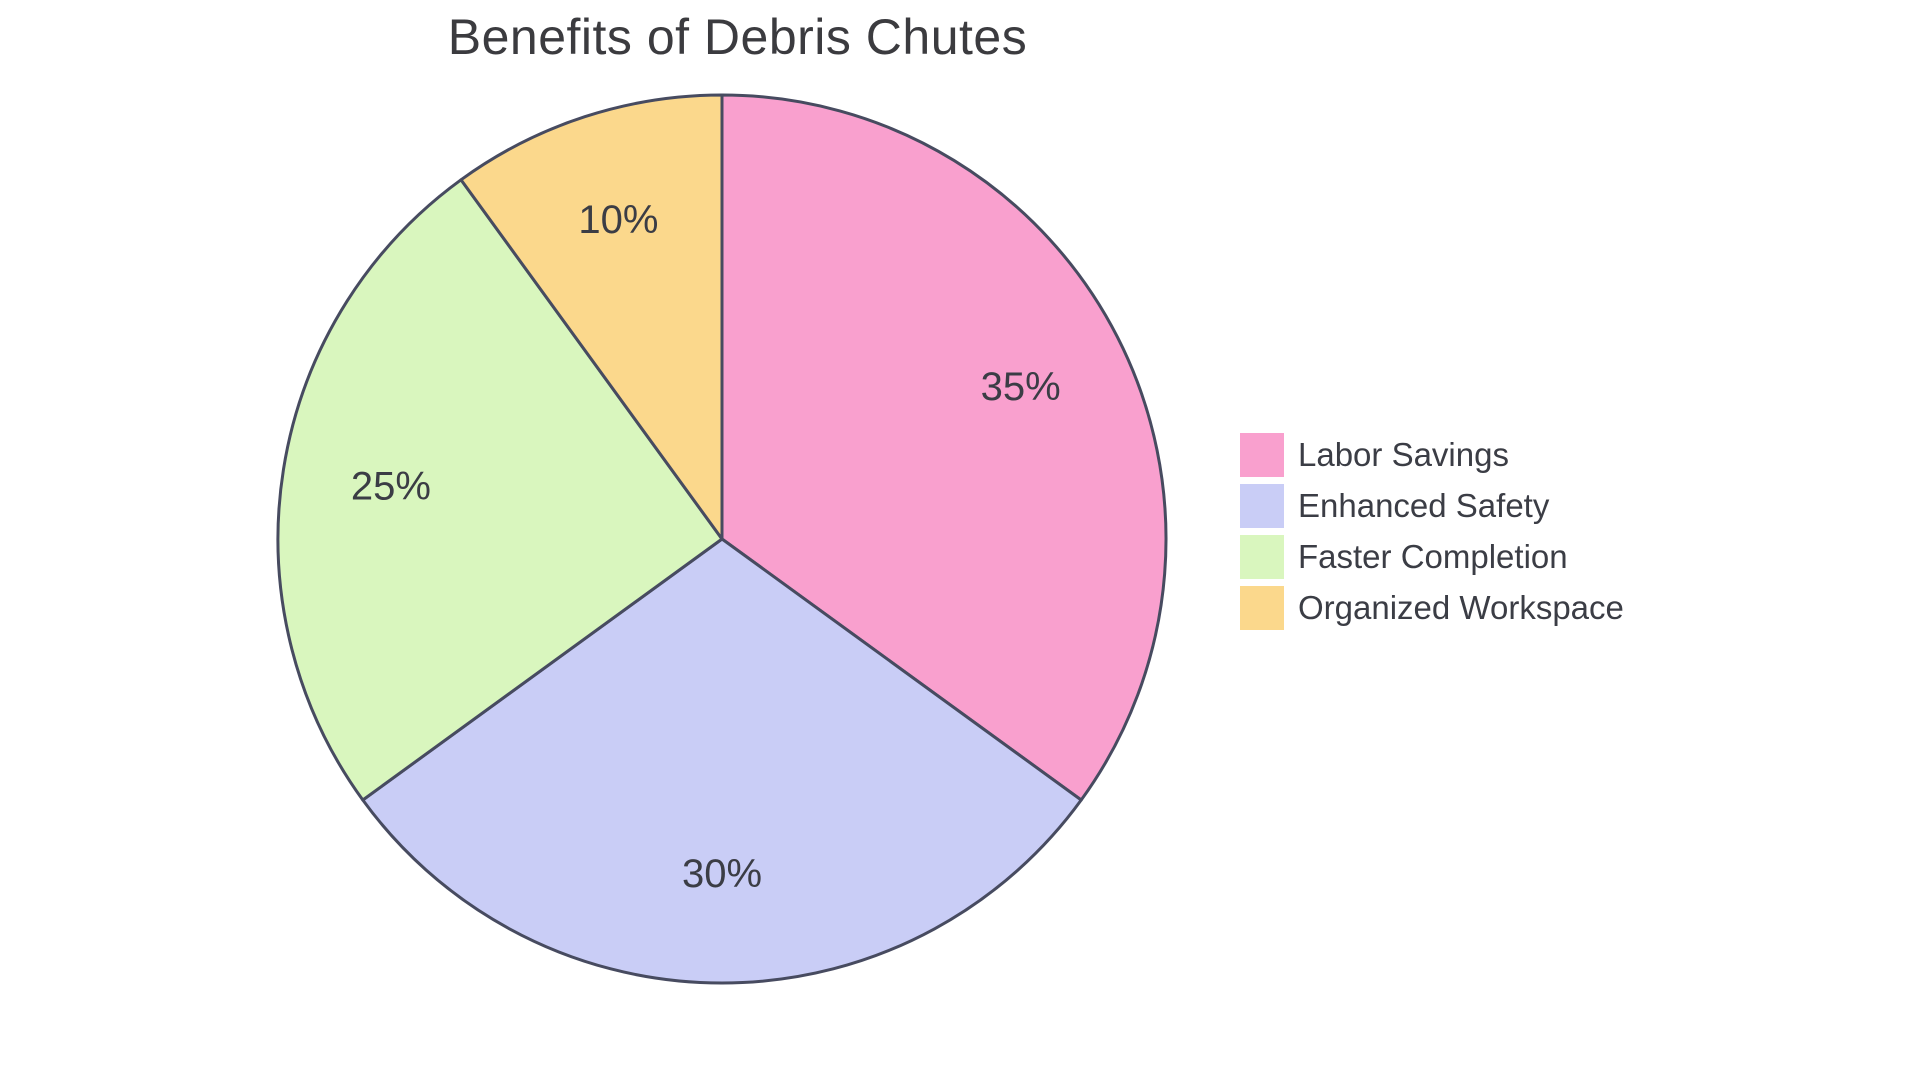  What do you see at coordinates (722, 874) in the screenshot?
I see `slice-percent-label: 30%` at bounding box center [722, 874].